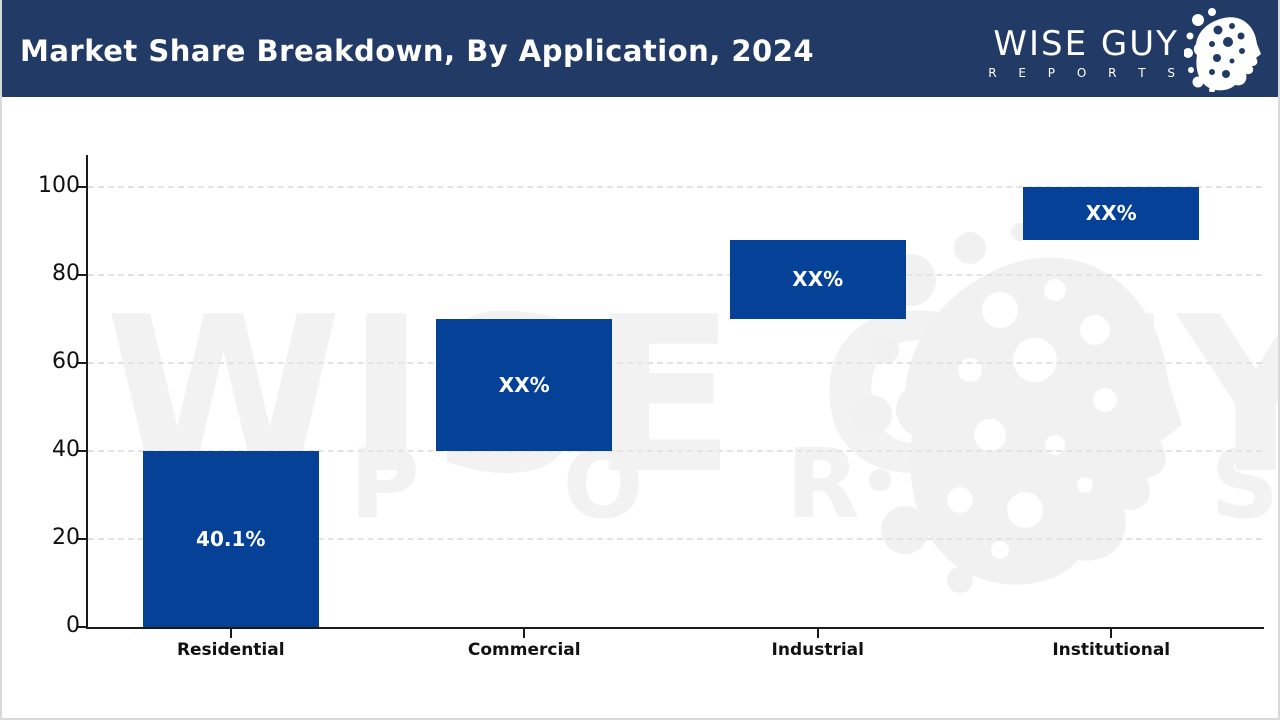 This screenshot has height=720, width=1280. What do you see at coordinates (230, 650) in the screenshot?
I see `x-tick-label-residential: Residential` at bounding box center [230, 650].